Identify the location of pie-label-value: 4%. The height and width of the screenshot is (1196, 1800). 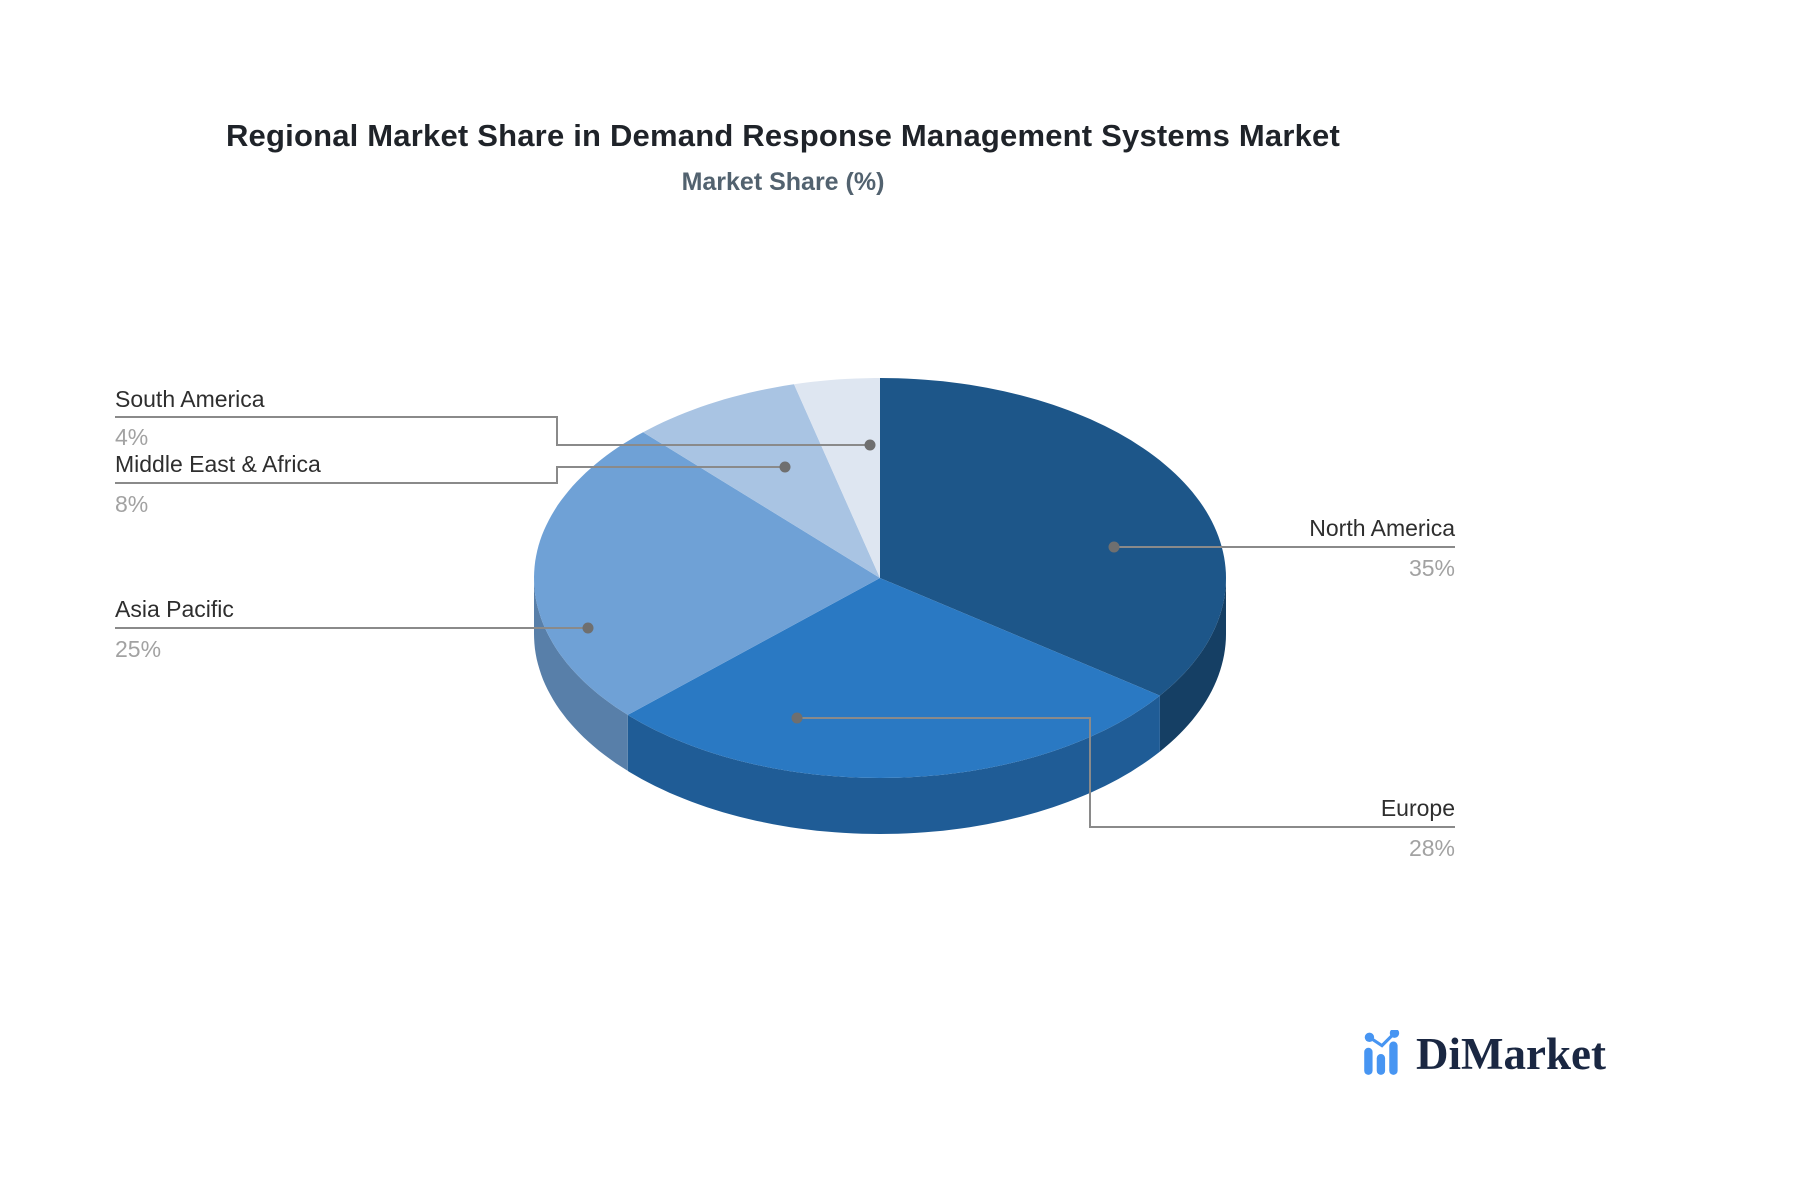
(132, 437).